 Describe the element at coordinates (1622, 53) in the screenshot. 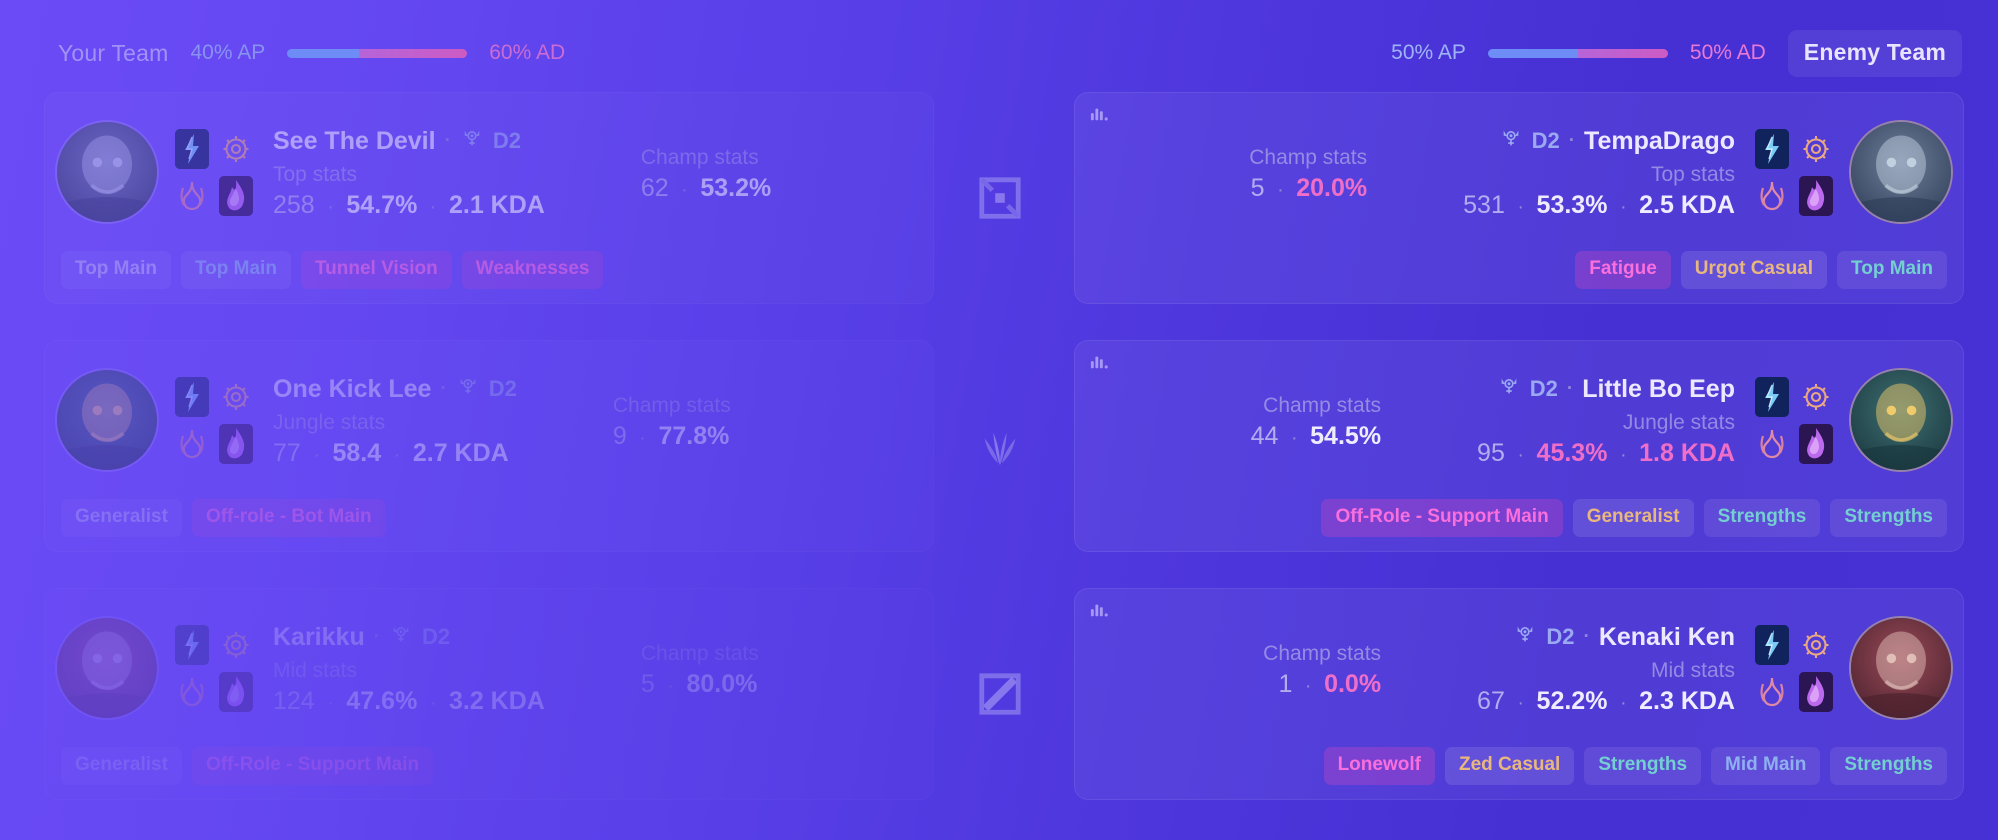

I see `enemy-team-ad-fill` at that location.